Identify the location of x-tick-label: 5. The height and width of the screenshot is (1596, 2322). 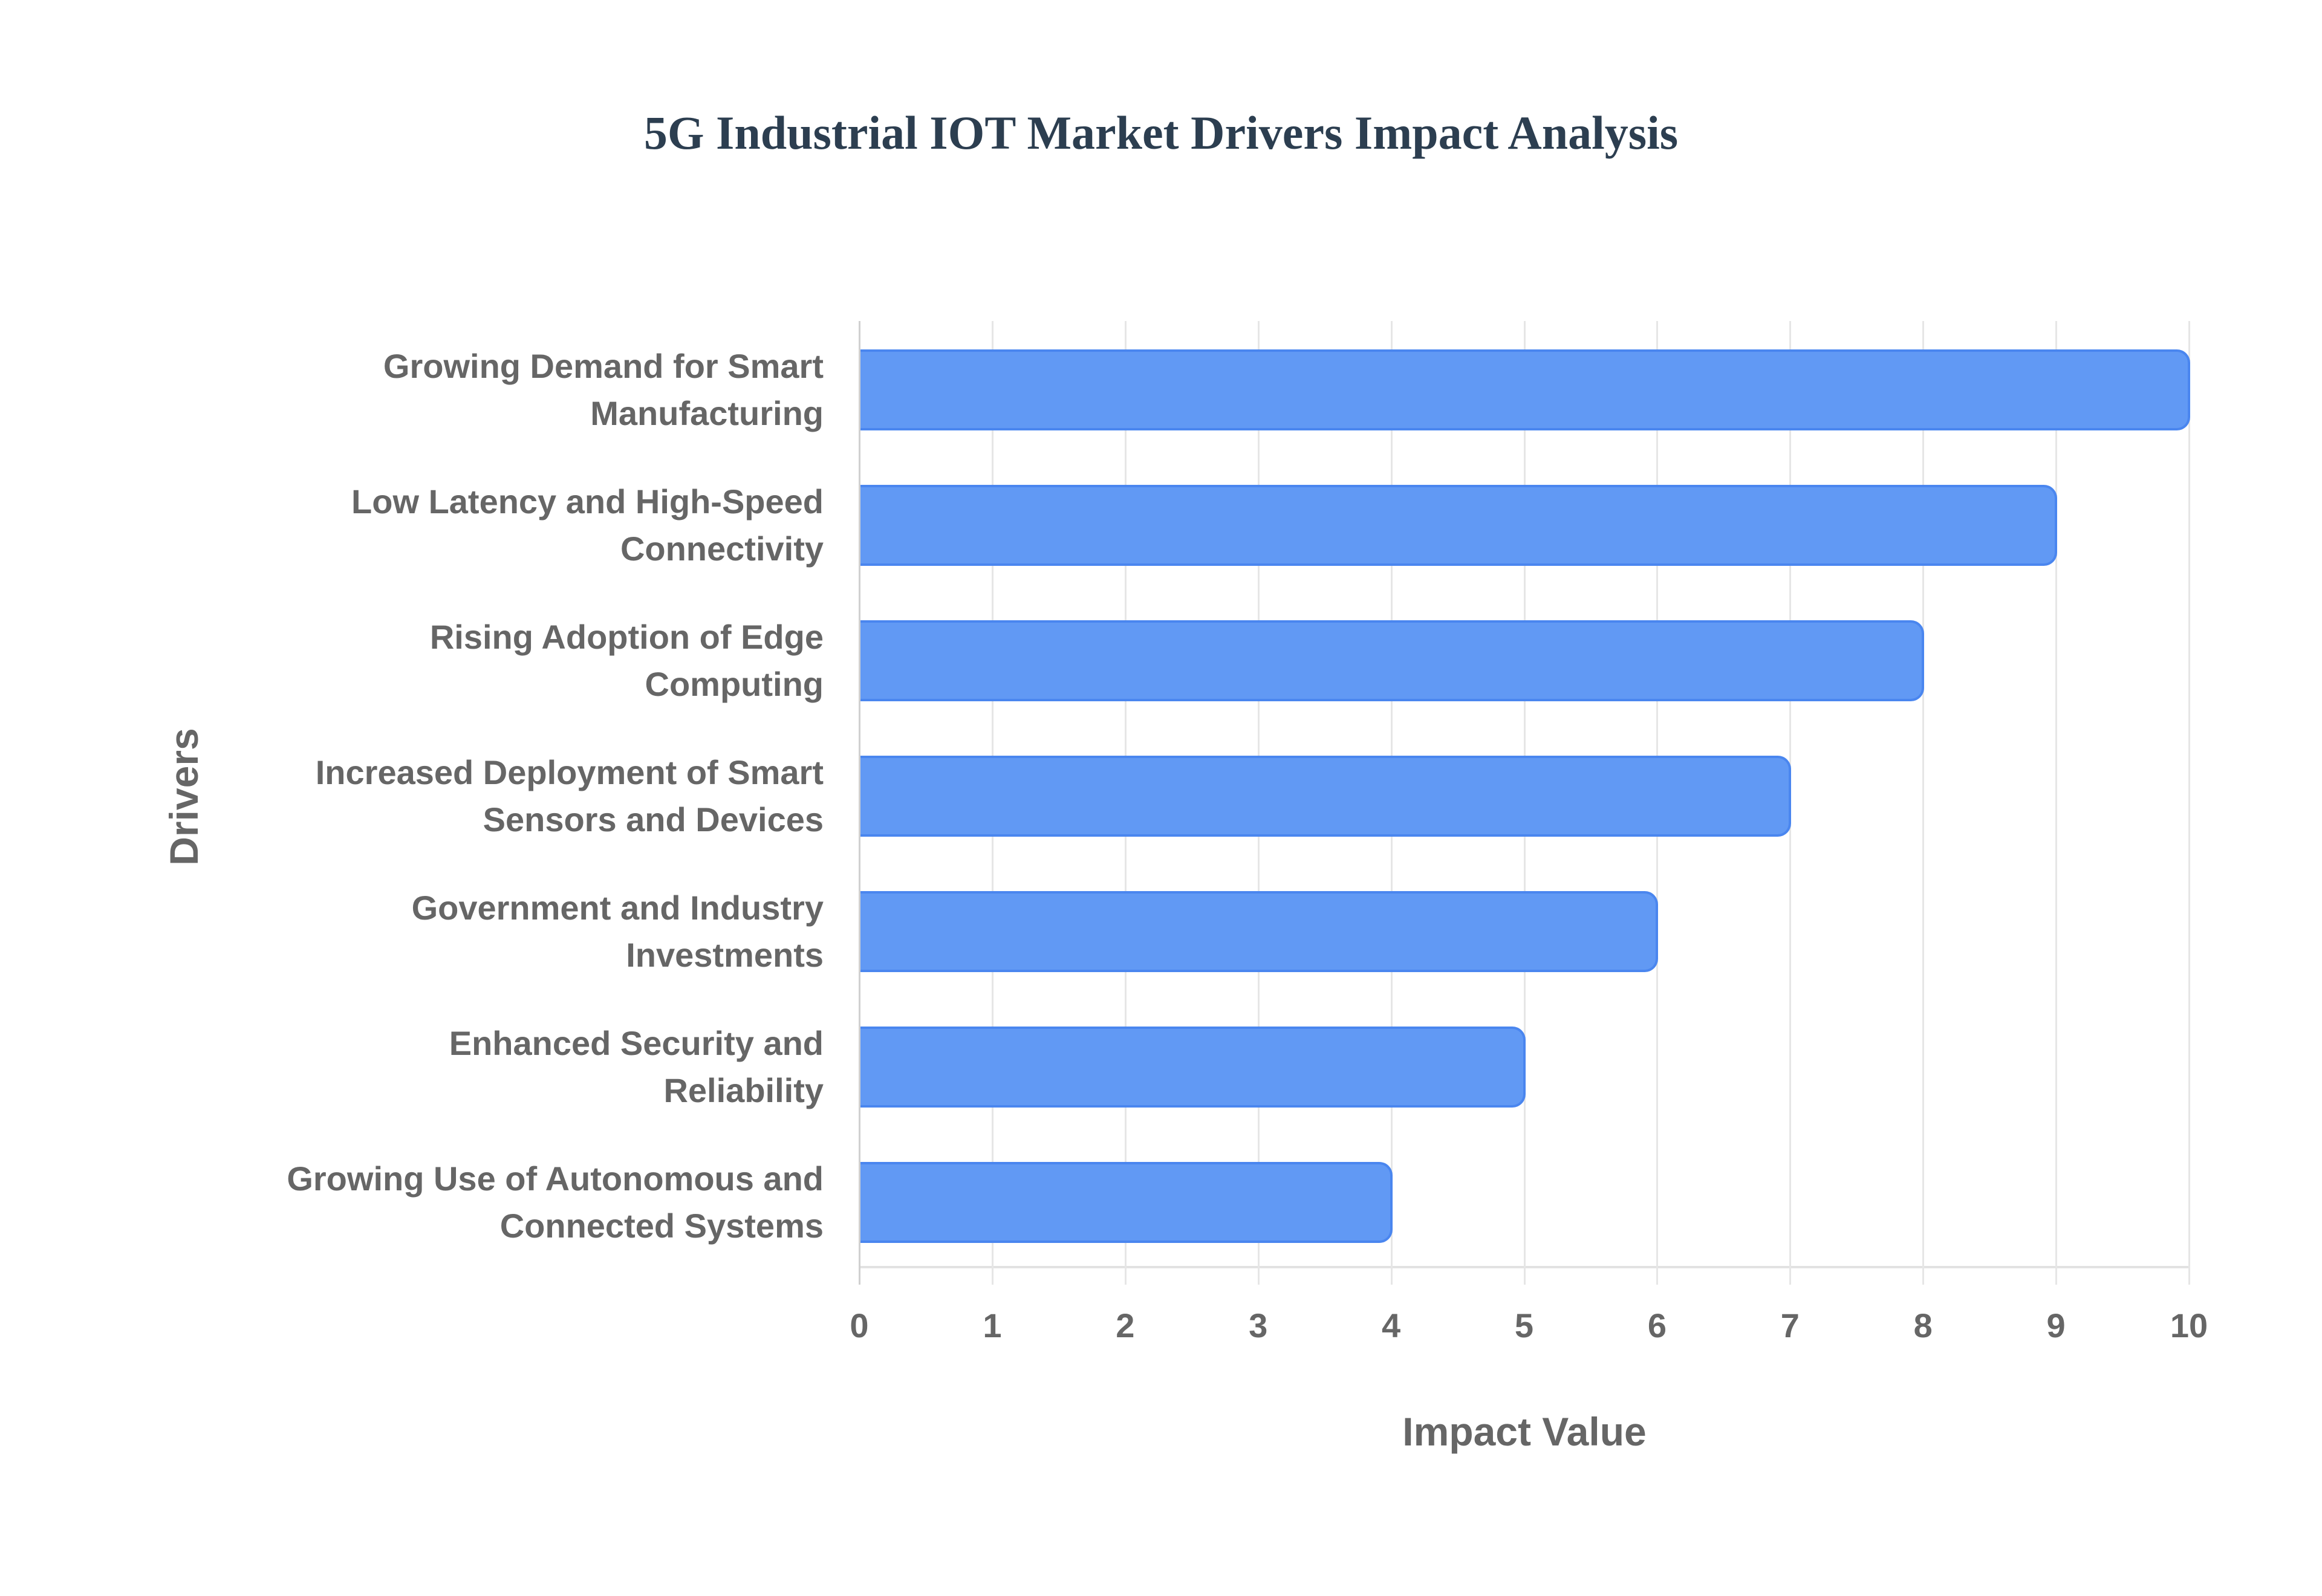
(1524, 1325).